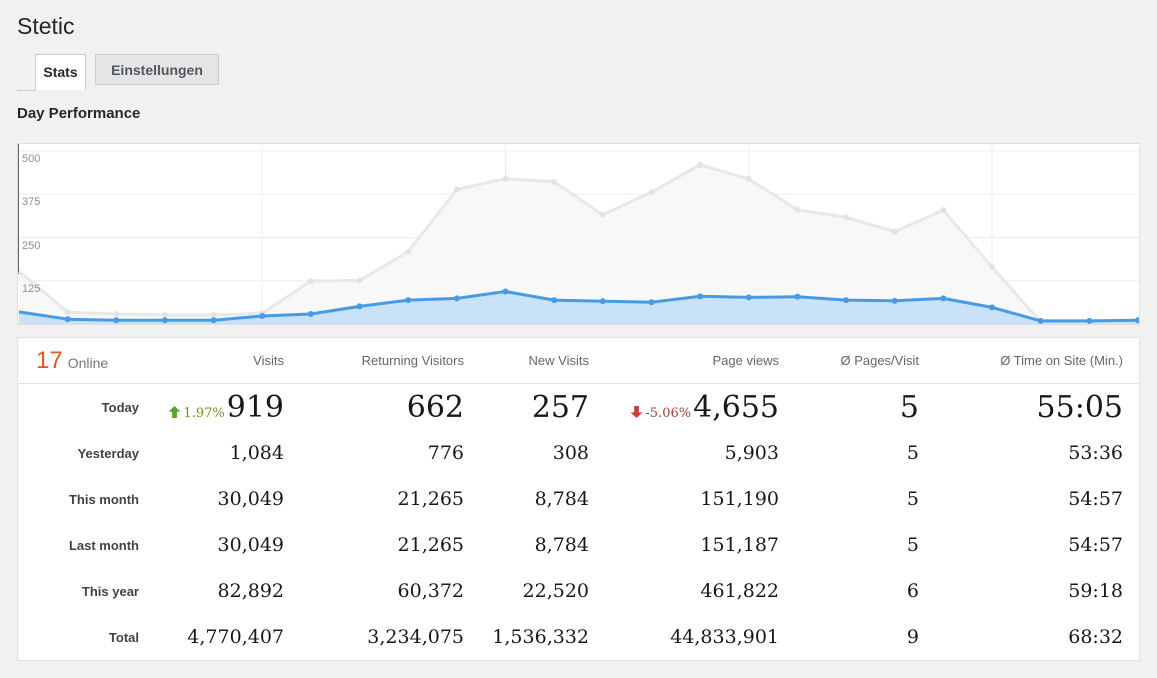 The width and height of the screenshot is (1157, 678). What do you see at coordinates (736, 407) in the screenshot?
I see `pageviews-value: 4,655` at bounding box center [736, 407].